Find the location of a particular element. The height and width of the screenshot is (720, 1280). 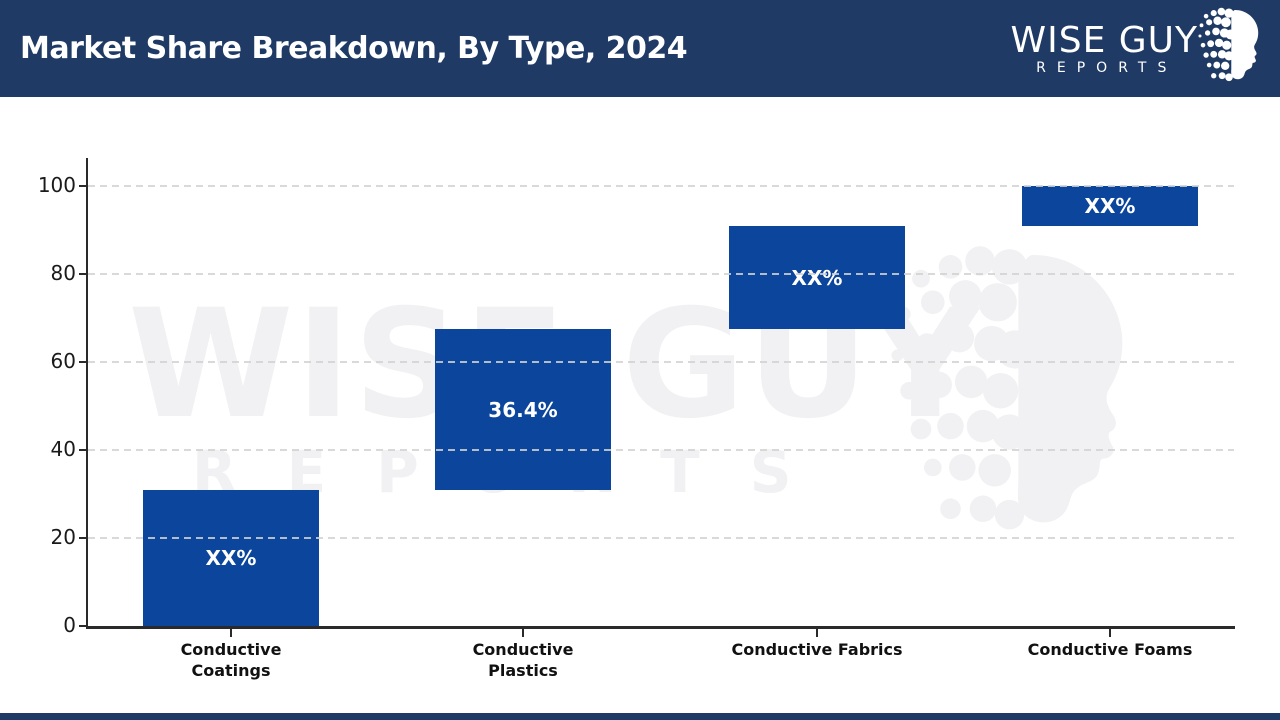

bar-value-label: 36.4% is located at coordinates (523, 409).